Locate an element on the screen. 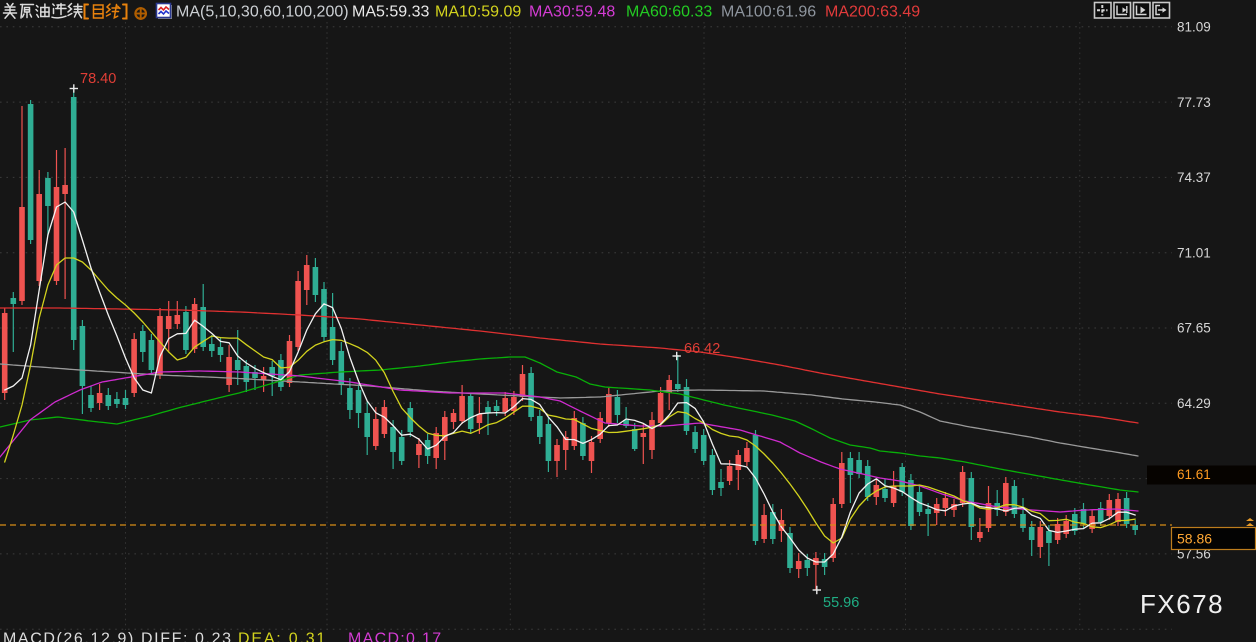 Image resolution: width=1256 pixels, height=642 pixels. svg-text: 66.42 is located at coordinates (702, 349).